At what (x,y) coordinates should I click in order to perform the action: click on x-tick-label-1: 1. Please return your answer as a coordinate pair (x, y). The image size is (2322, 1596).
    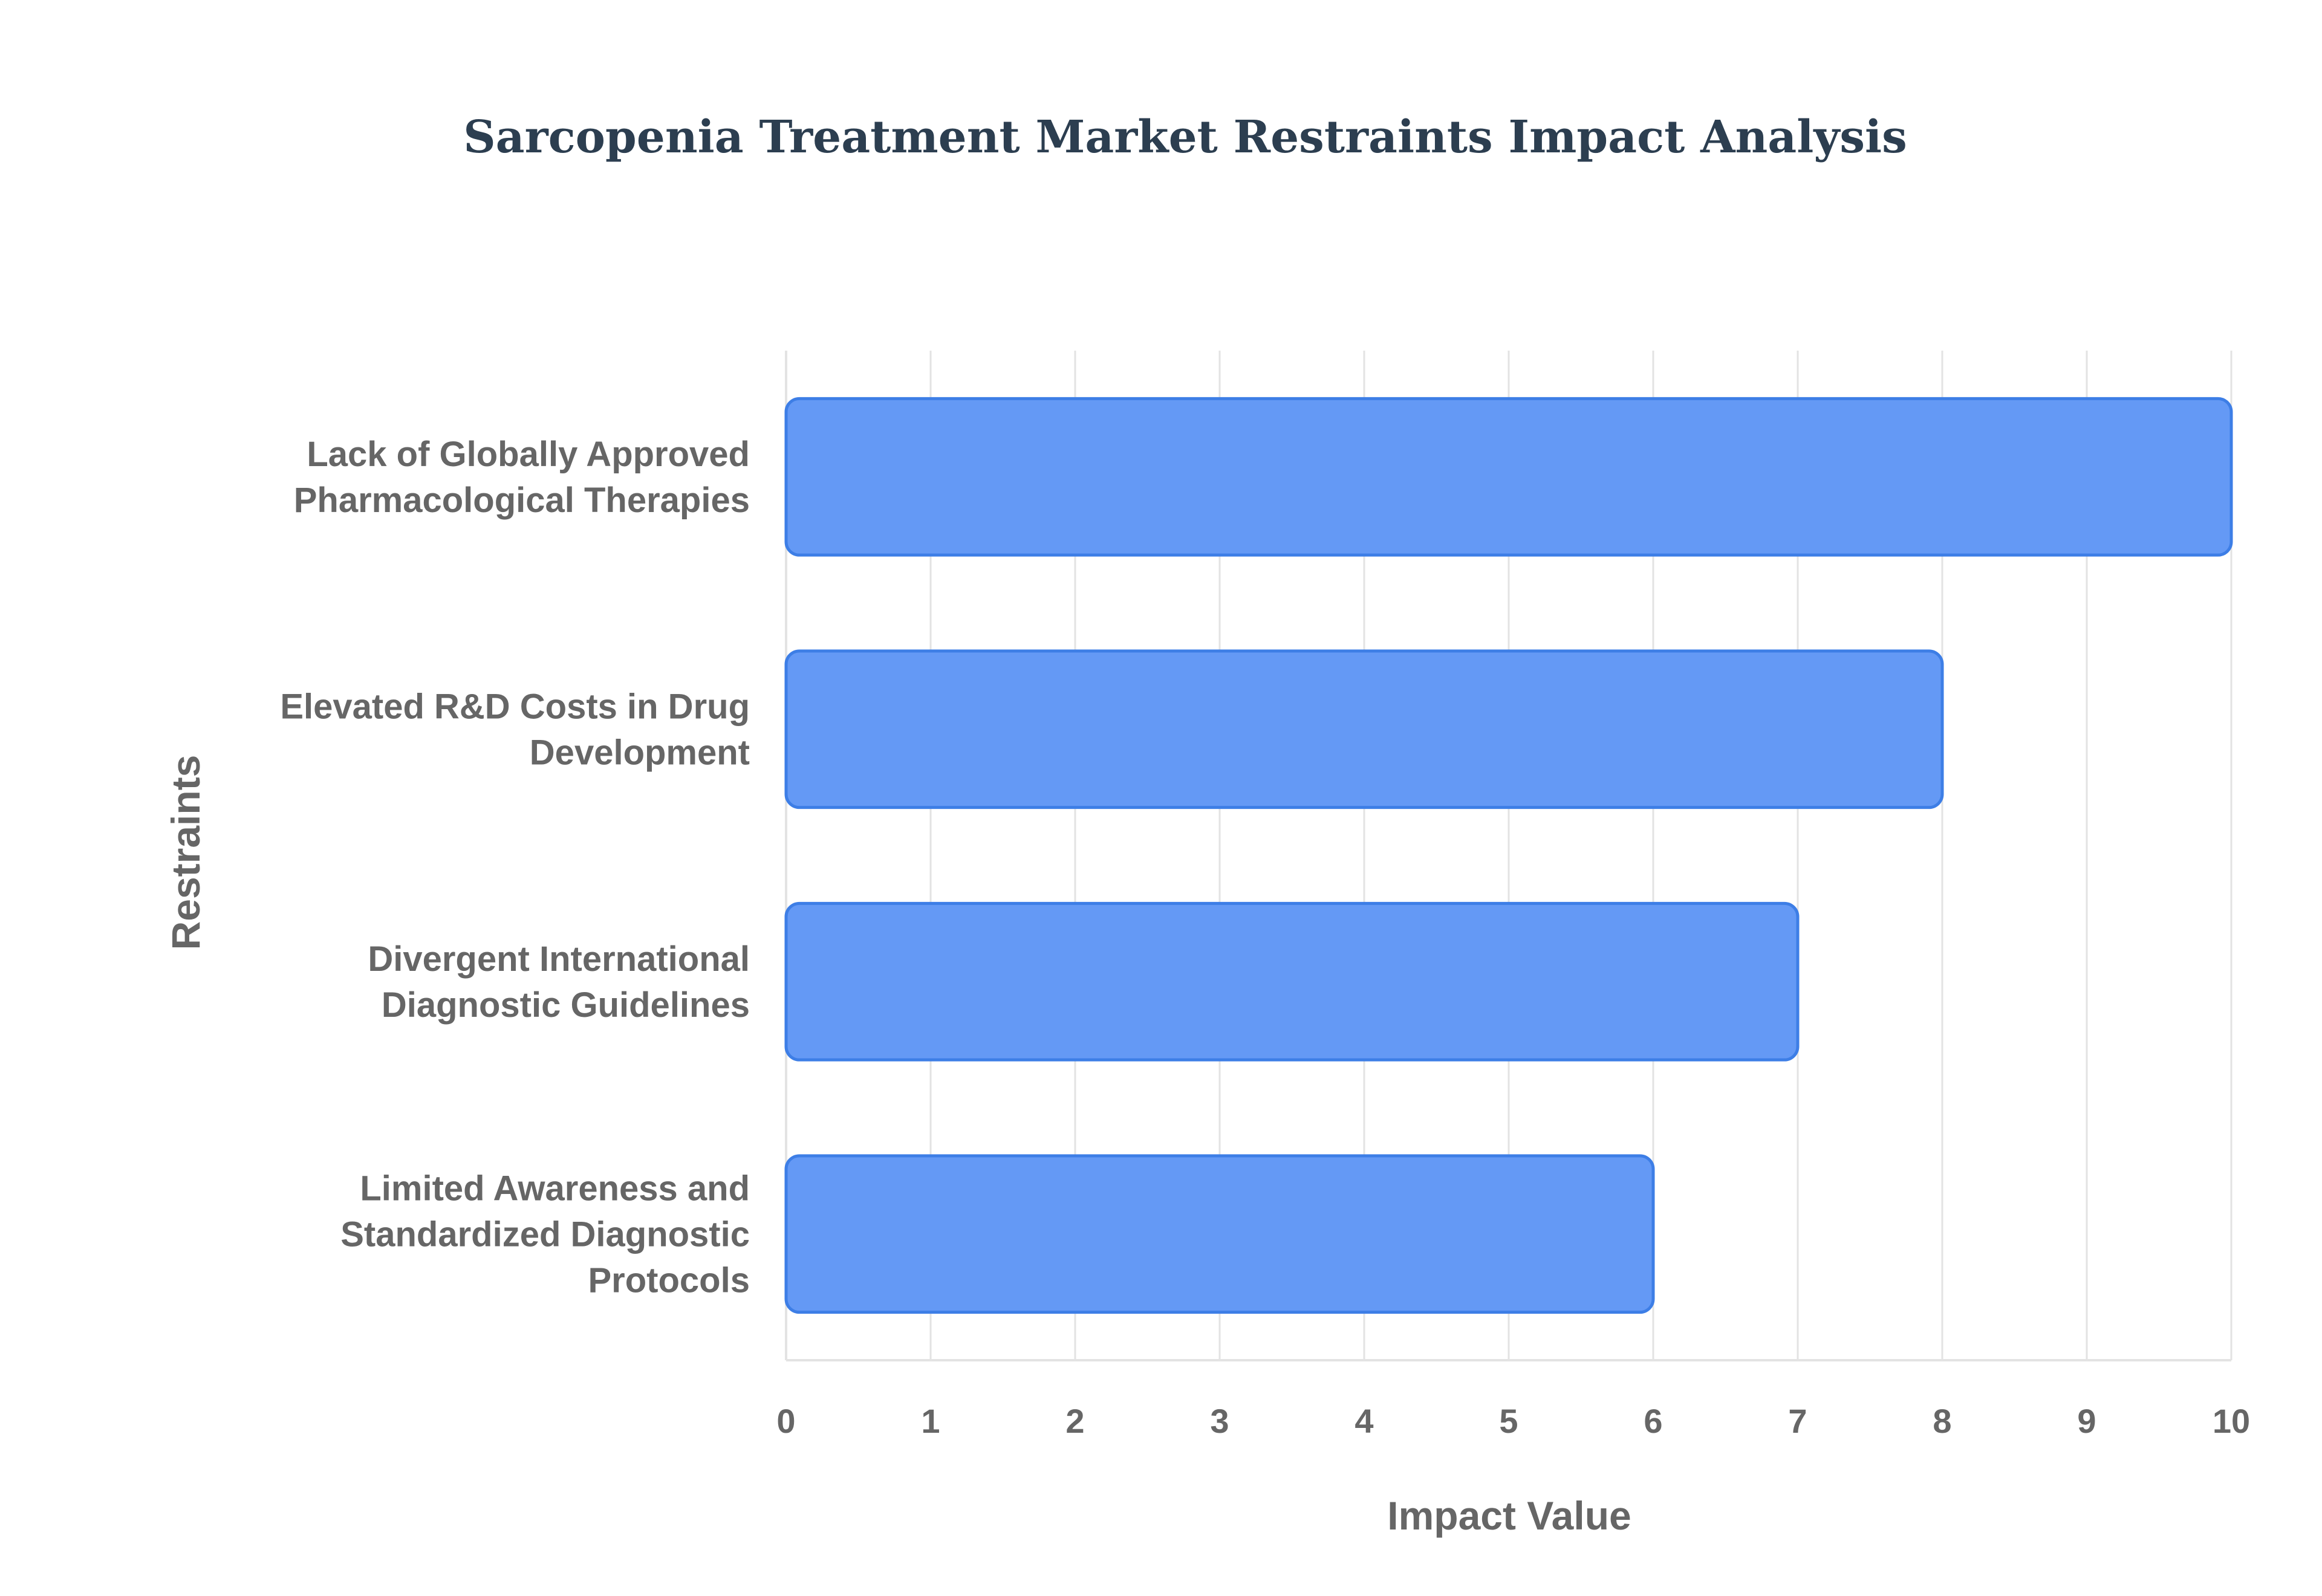
    Looking at the image, I should click on (930, 1421).